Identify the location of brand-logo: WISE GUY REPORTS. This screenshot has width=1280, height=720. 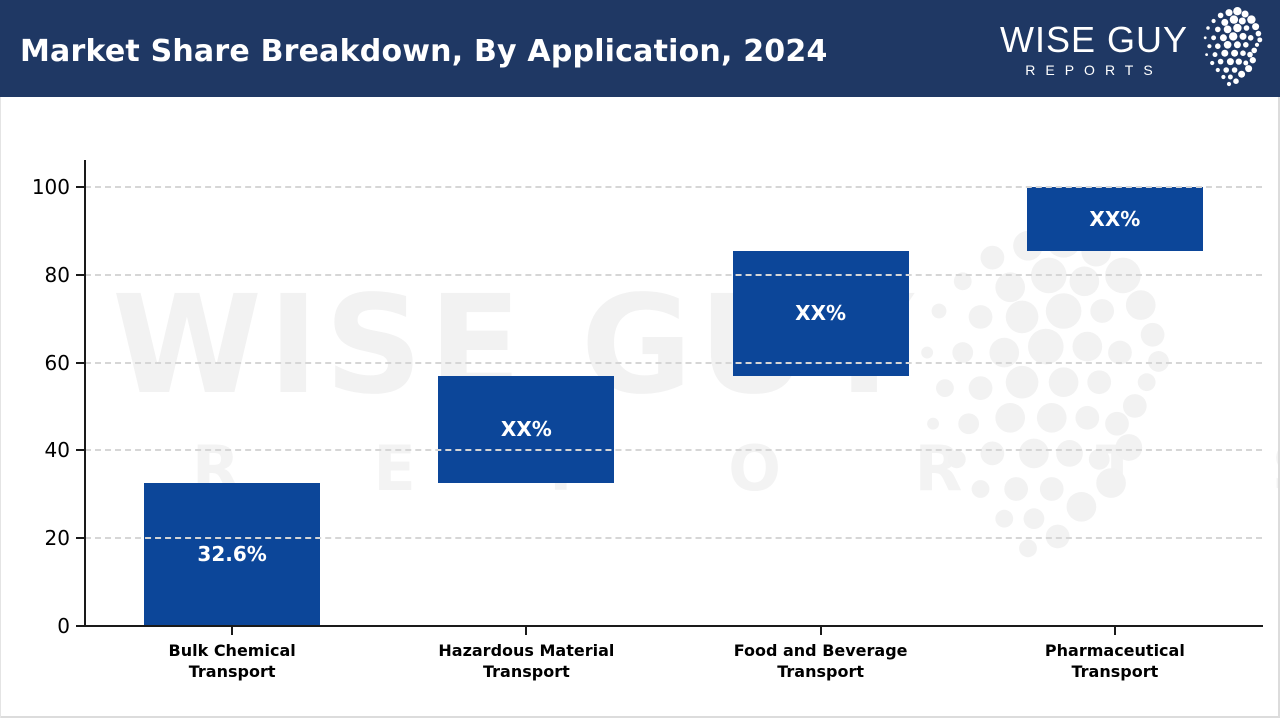
(1133, 49).